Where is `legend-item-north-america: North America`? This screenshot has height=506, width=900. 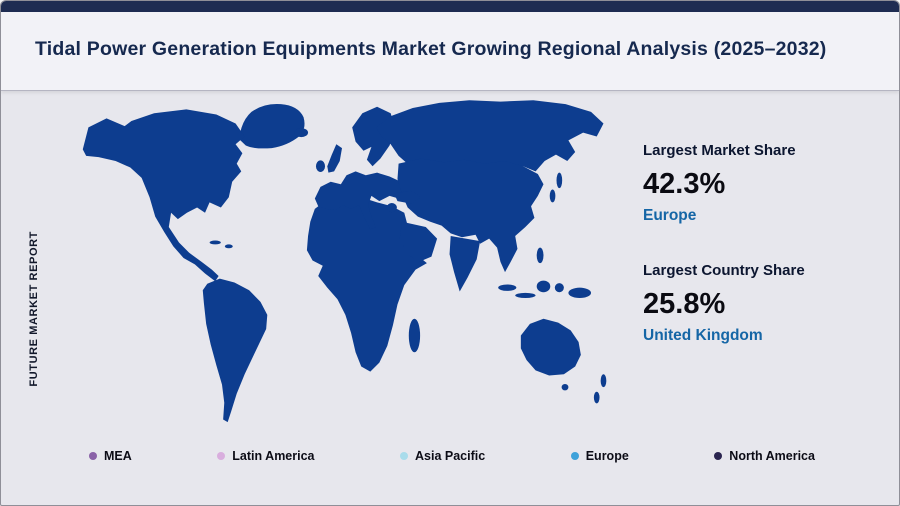 legend-item-north-america: North America is located at coordinates (764, 456).